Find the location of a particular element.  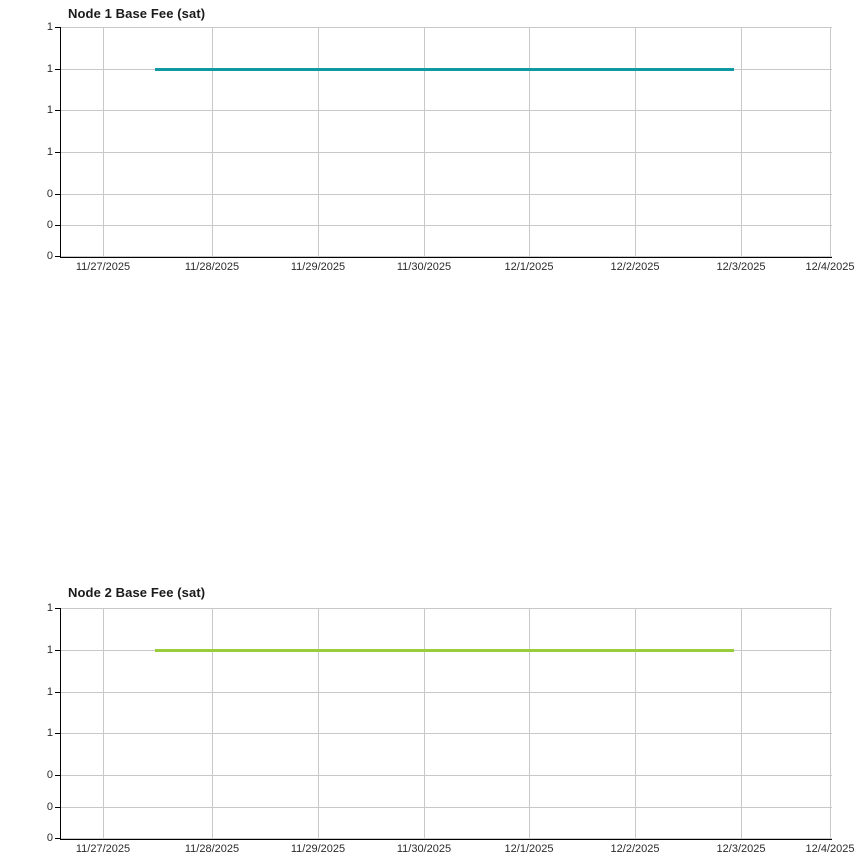

chart-title-node-1: Node 1 Base Fee (sat) is located at coordinates (137, 13).